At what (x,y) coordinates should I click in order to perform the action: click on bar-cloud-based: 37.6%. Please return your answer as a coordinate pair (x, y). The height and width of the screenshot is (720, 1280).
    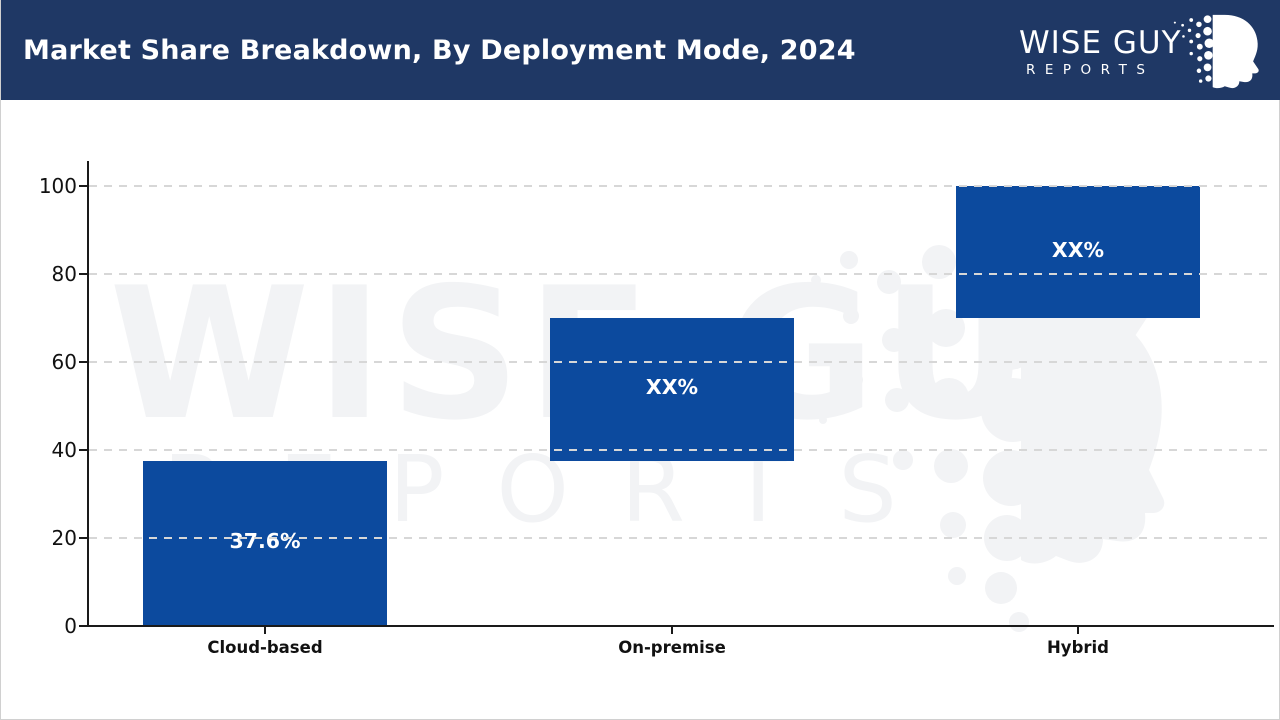
    Looking at the image, I should click on (265, 543).